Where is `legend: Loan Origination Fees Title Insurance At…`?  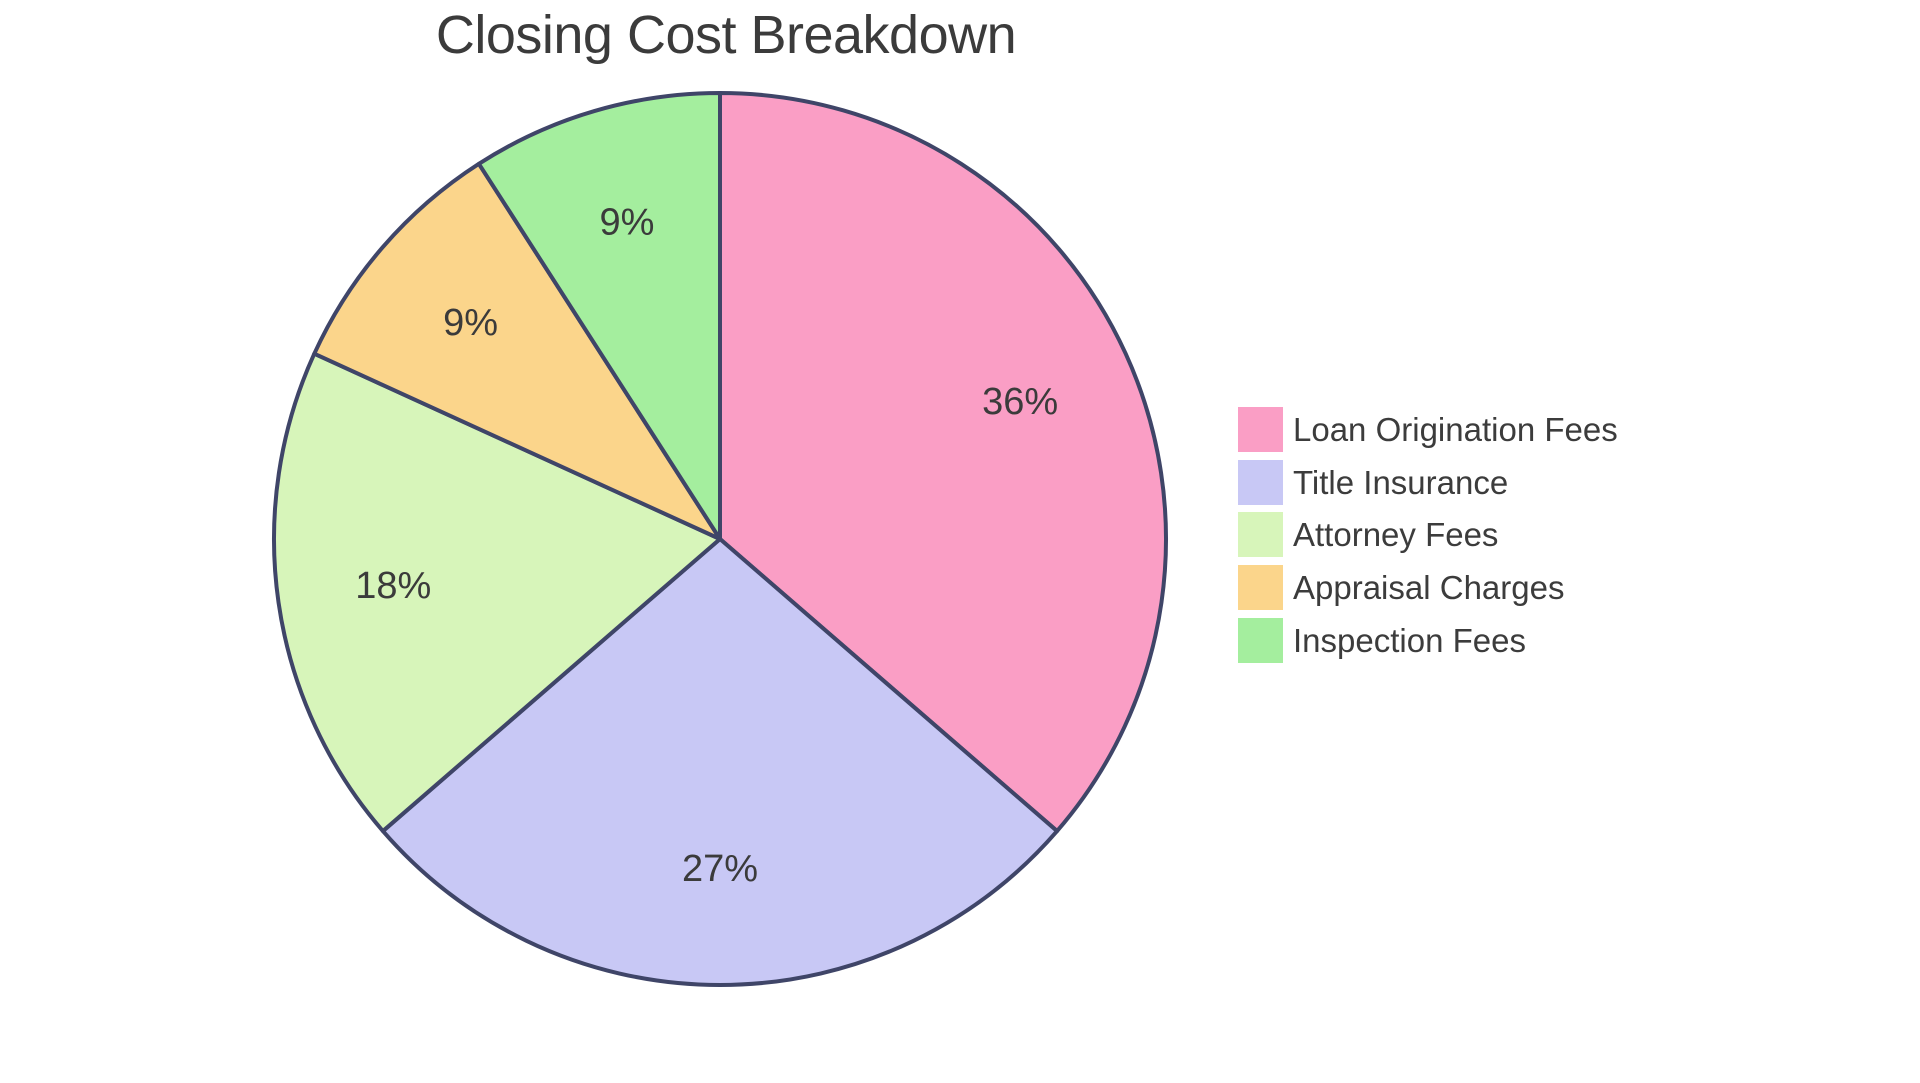
legend: Loan Origination Fees Title Insurance At… is located at coordinates (1428, 535).